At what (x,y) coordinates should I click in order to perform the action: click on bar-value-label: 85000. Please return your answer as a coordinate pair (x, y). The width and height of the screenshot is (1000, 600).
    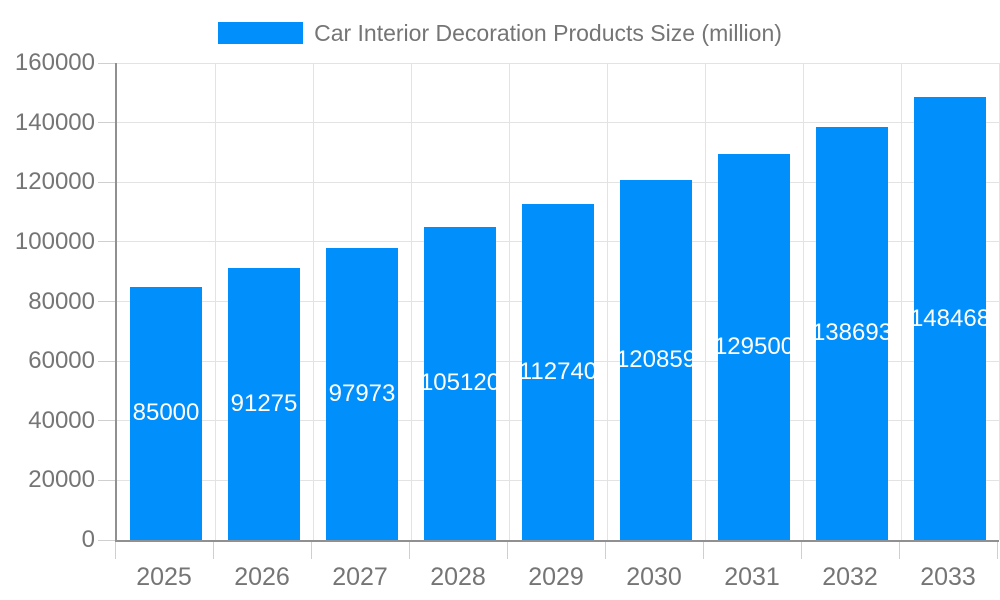
    Looking at the image, I should click on (166, 413).